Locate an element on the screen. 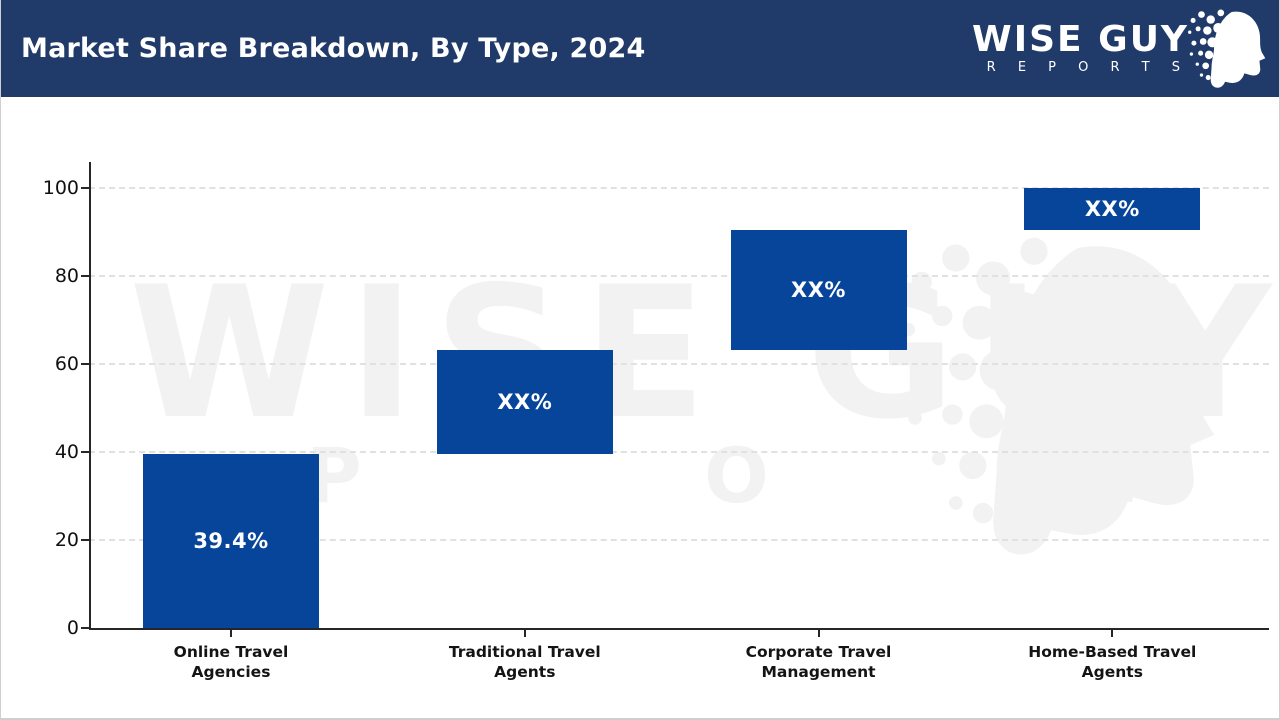 Image resolution: width=1280 pixels, height=720 pixels. watermark-face-icon is located at coordinates (1058, 396).